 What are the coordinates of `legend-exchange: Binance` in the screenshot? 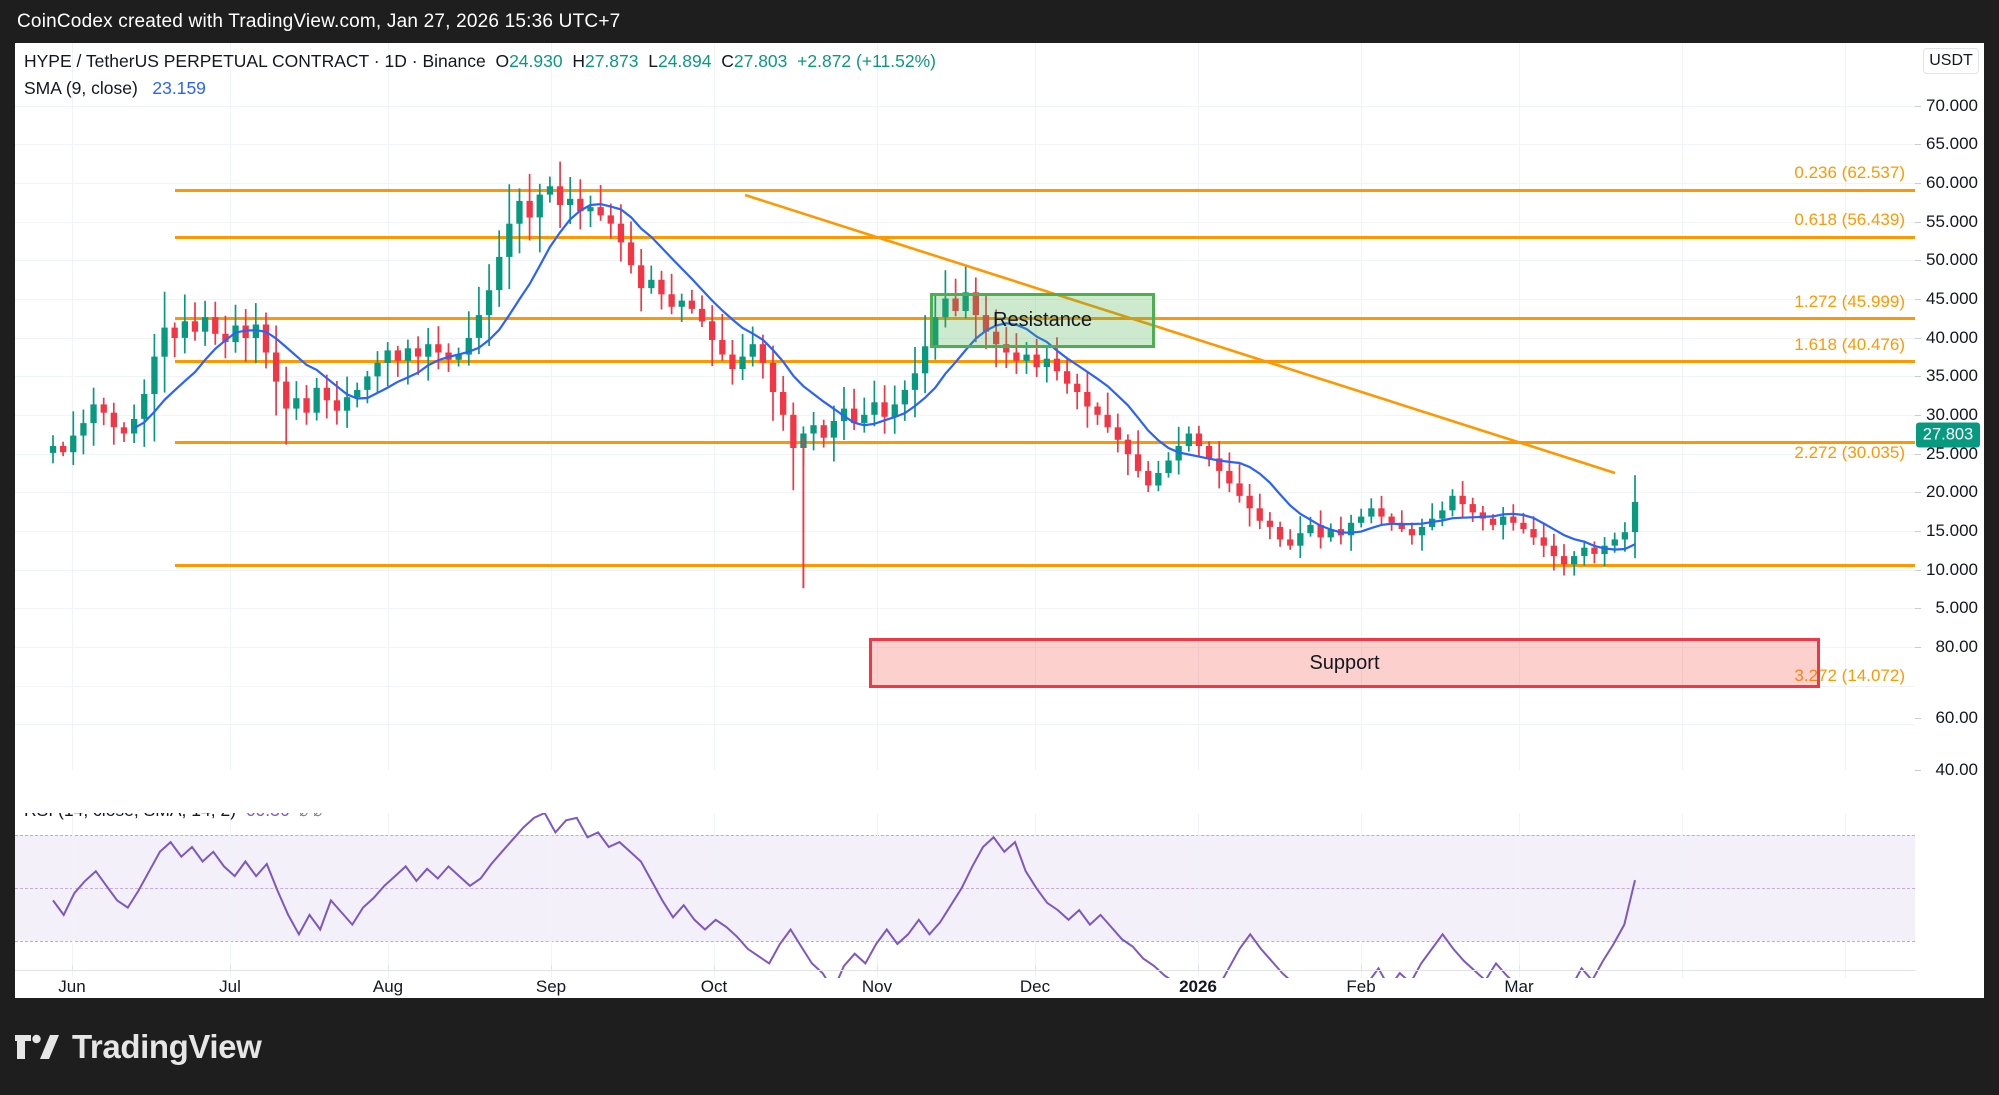 It's located at (454, 61).